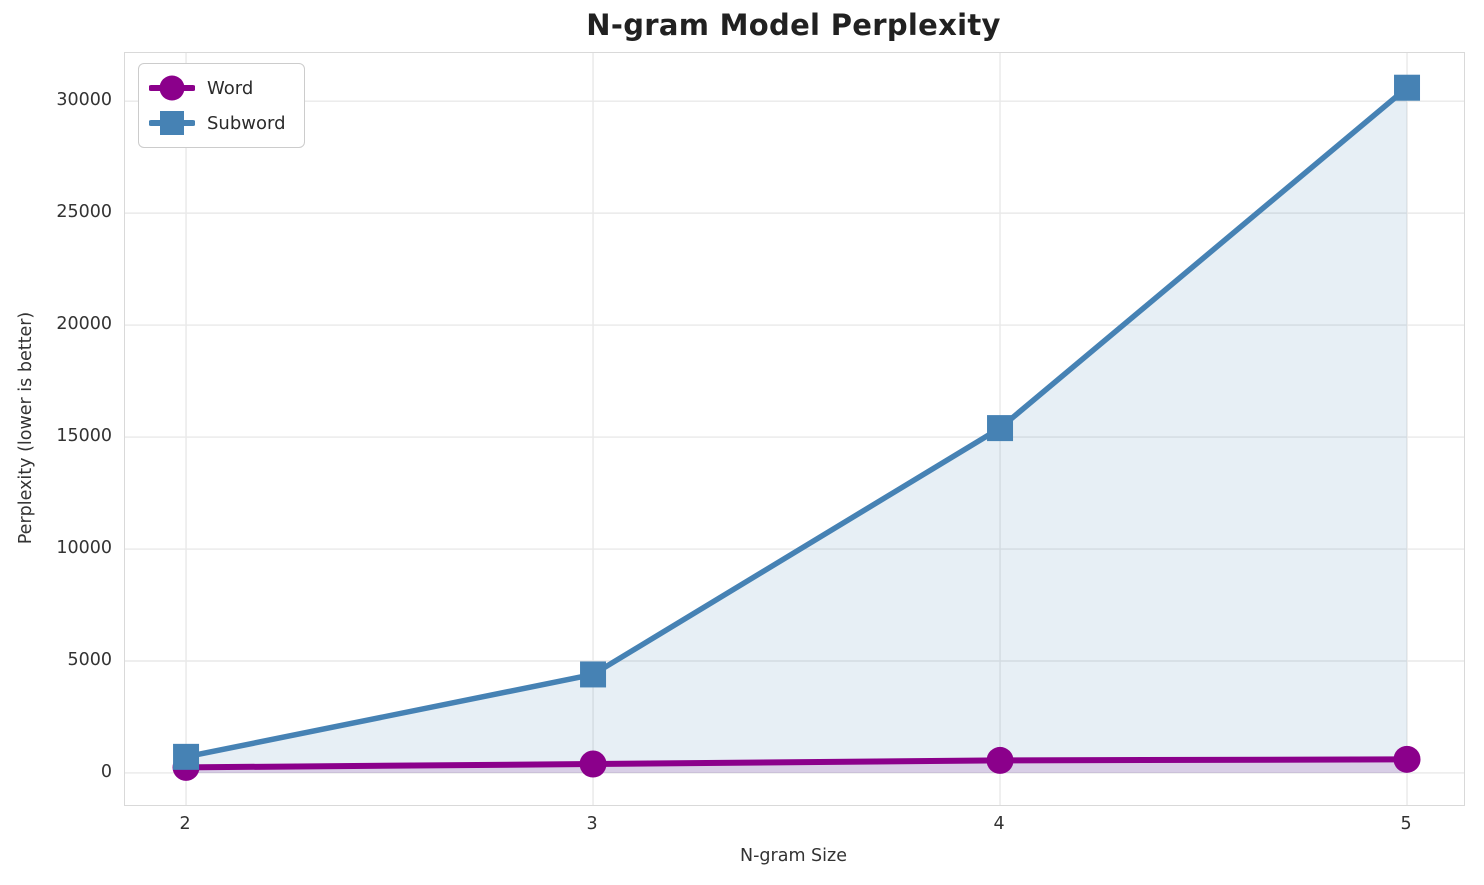 This screenshot has width=1484, height=885. Describe the element at coordinates (230, 88) in the screenshot. I see `legend-label: Word` at that location.